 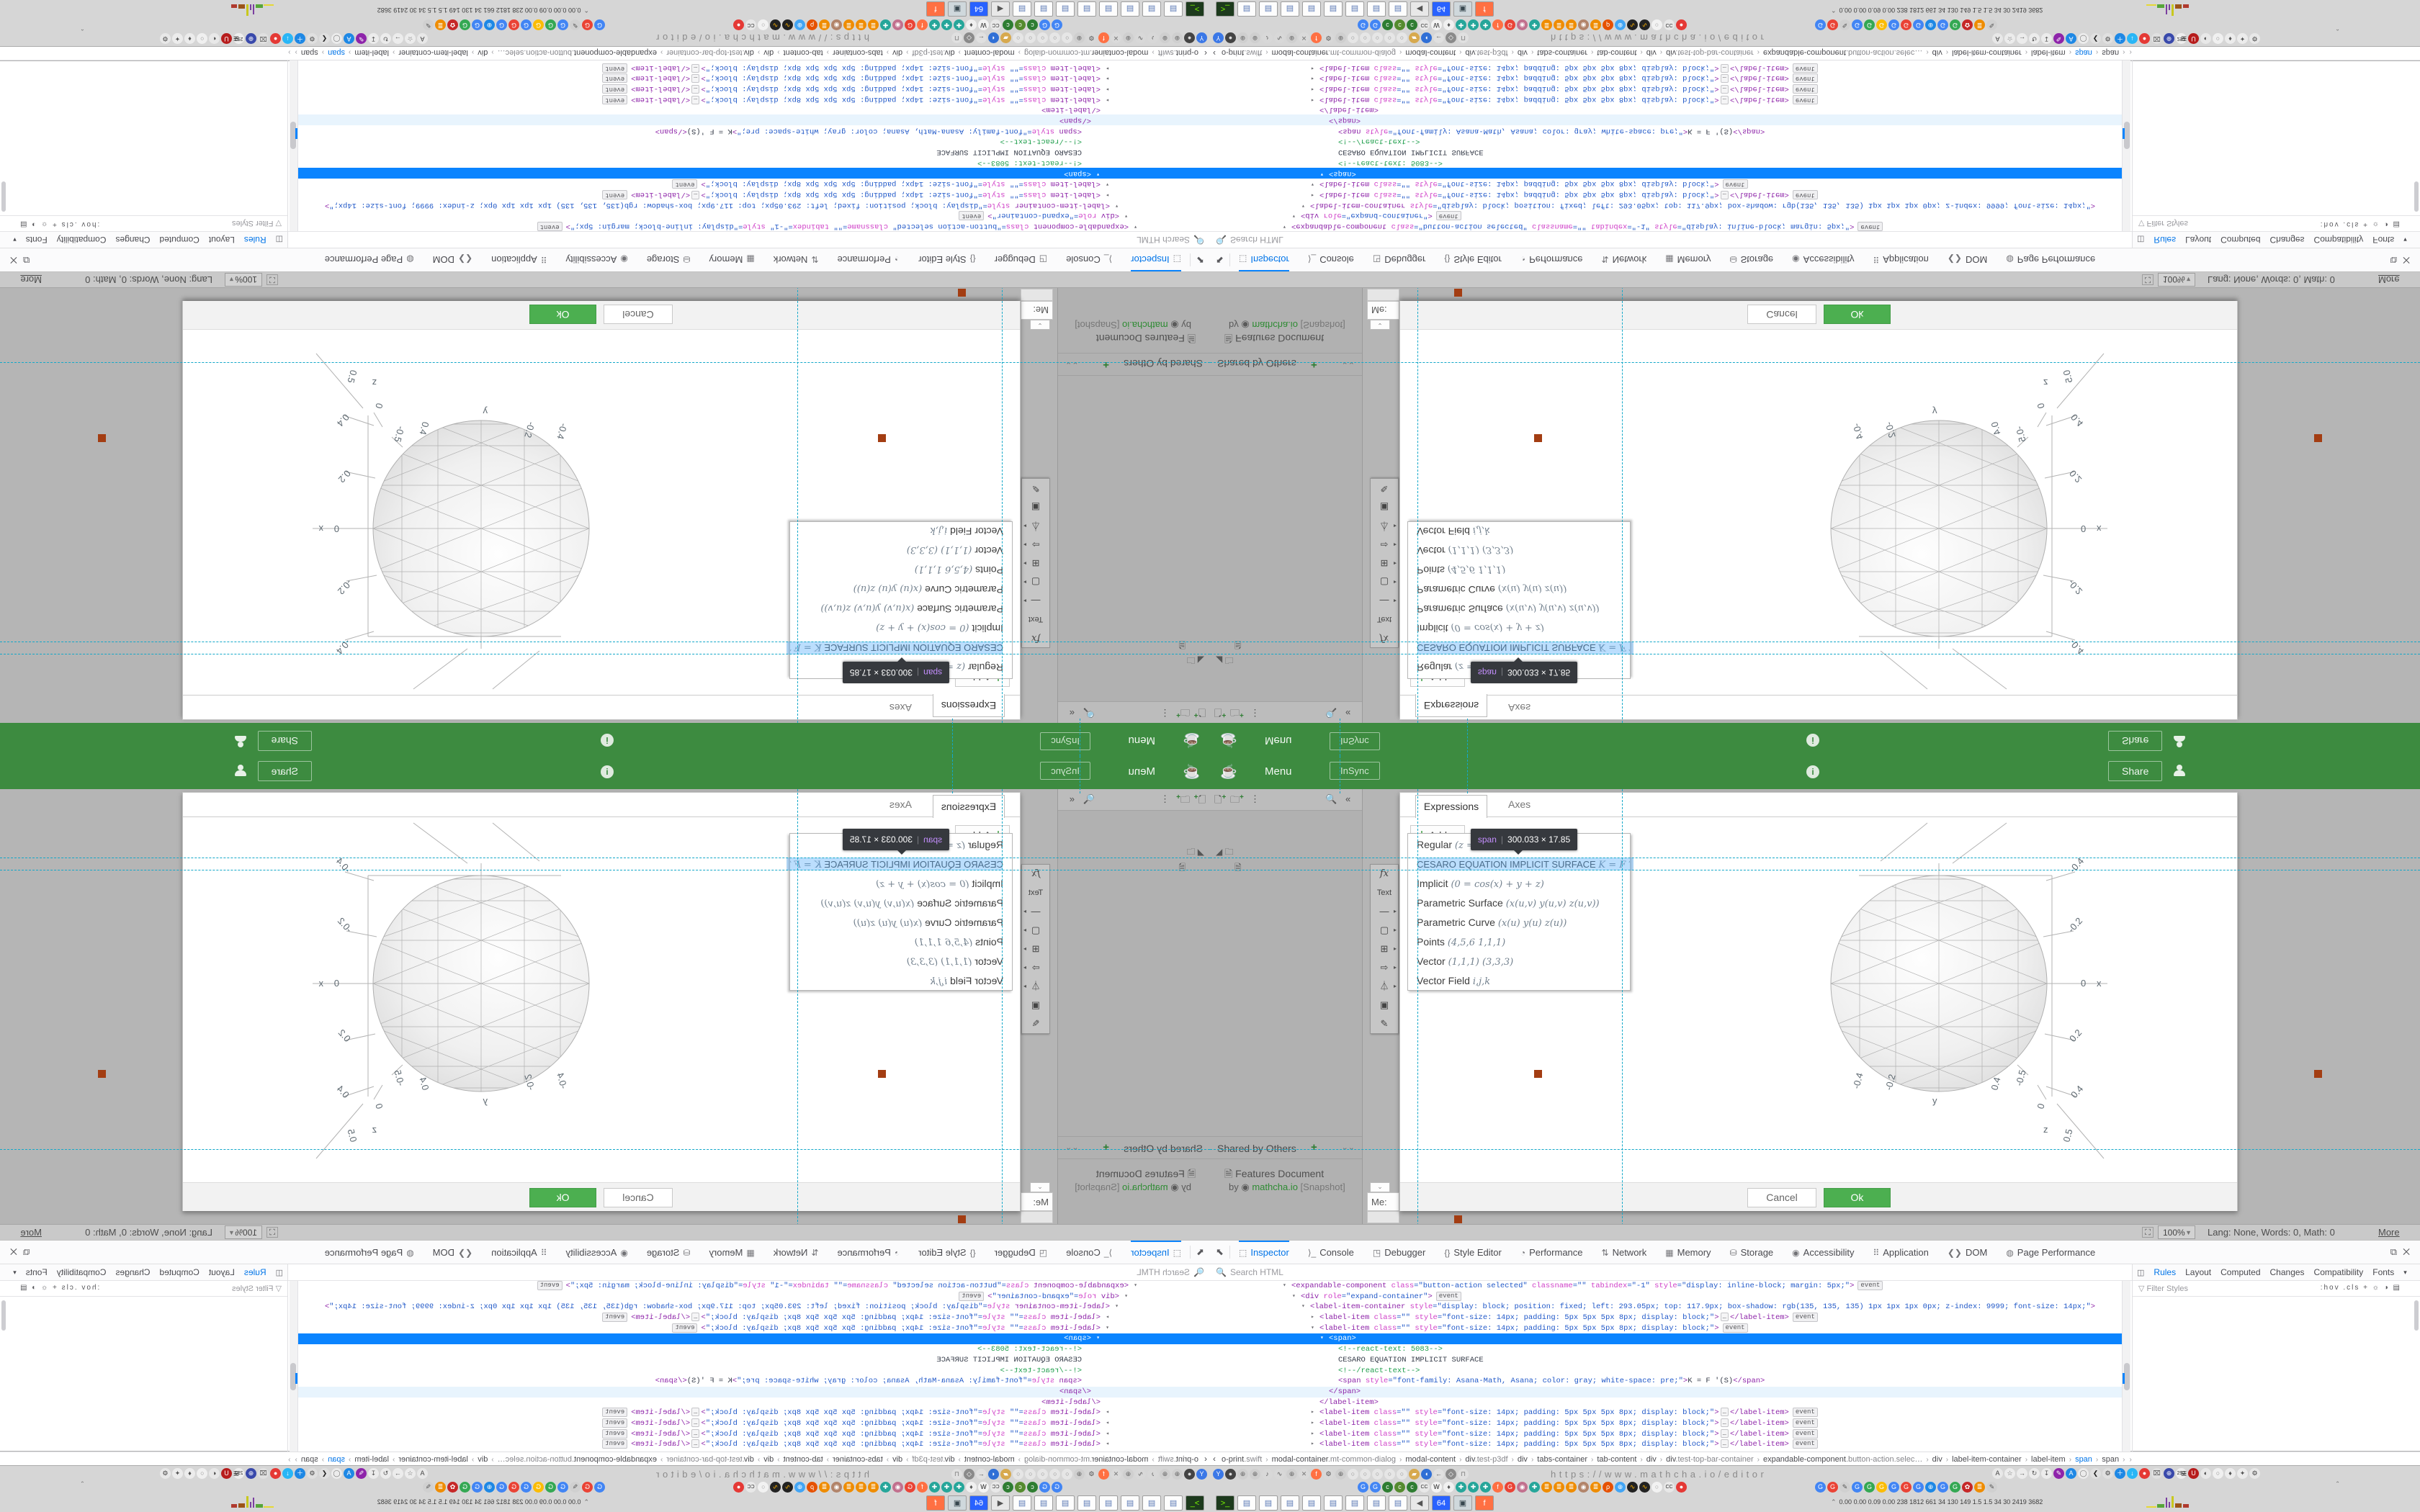 What do you see at coordinates (398, 38) in the screenshot?
I see `arrow-icon: →` at bounding box center [398, 38].